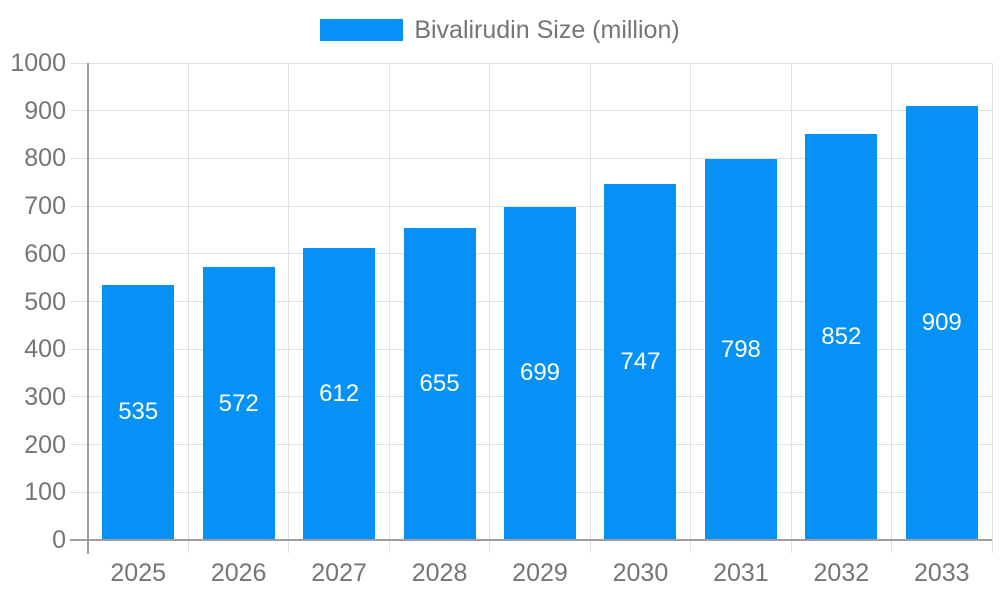 This screenshot has height=600, width=1000. What do you see at coordinates (45, 492) in the screenshot?
I see `y-axis-tick-label: 100` at bounding box center [45, 492].